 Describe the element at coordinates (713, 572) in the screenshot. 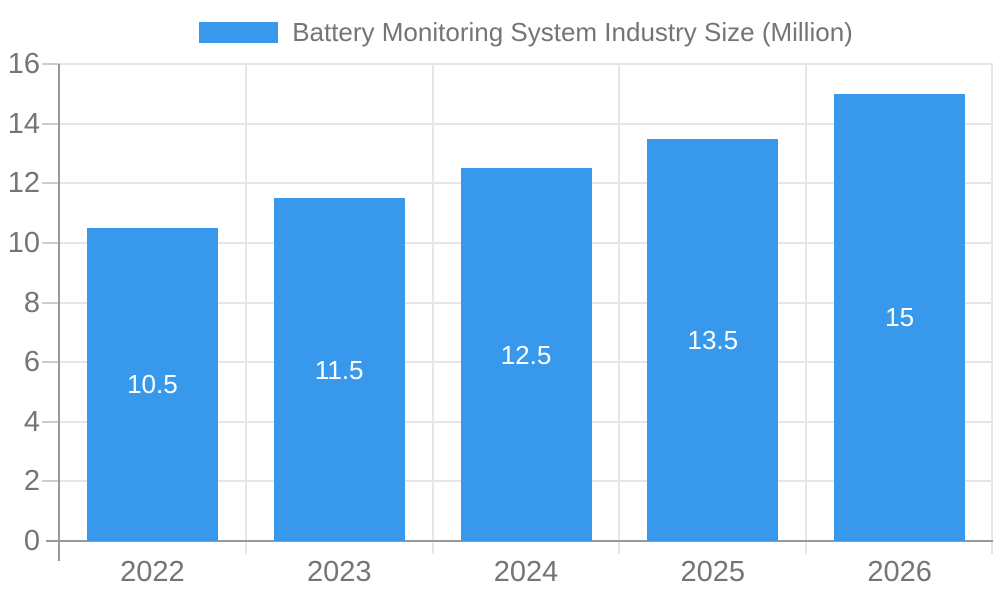

I see `x-axis-tick-label: 2025` at that location.